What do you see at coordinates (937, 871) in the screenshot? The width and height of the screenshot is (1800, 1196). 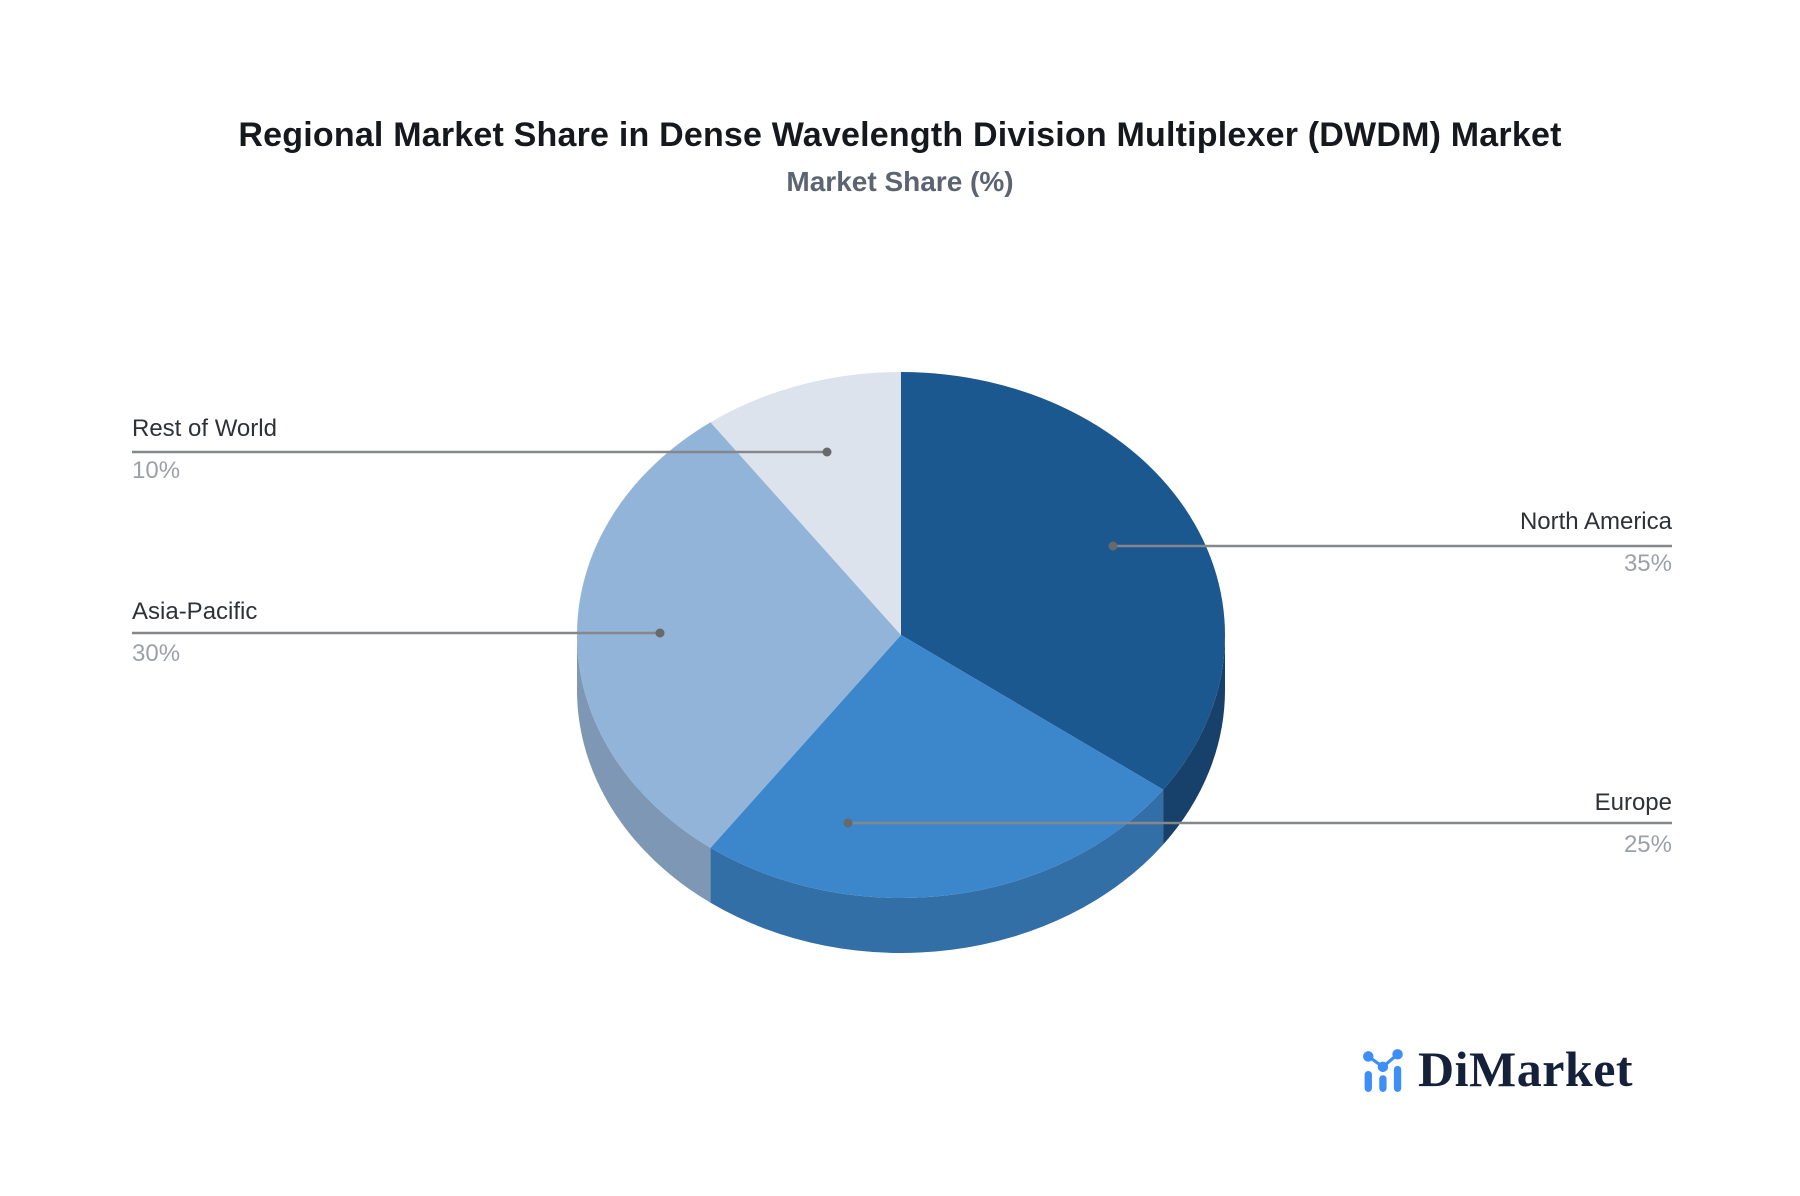 I see `pie-slice-side-europe` at bounding box center [937, 871].